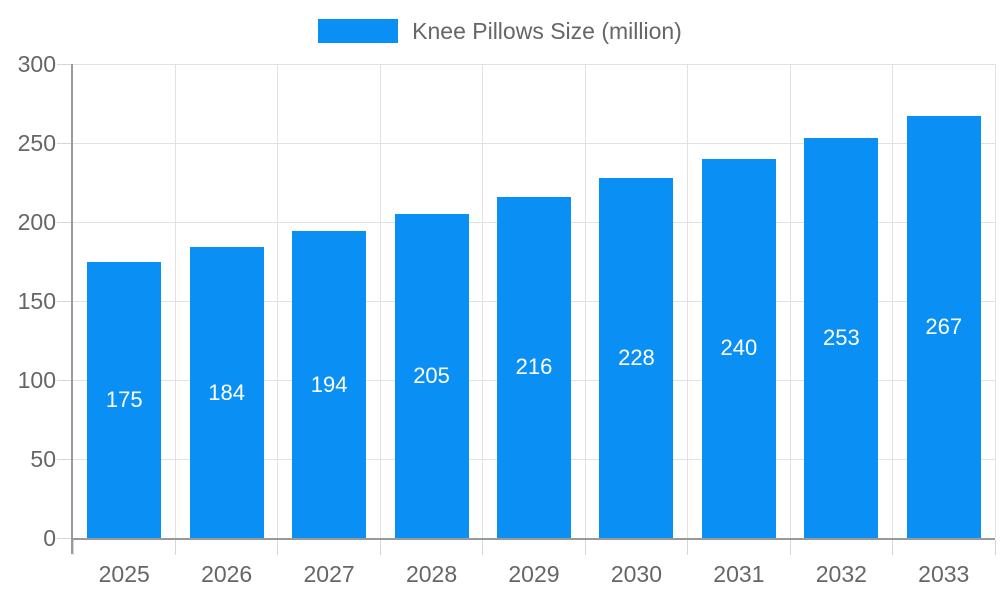 This screenshot has width=1000, height=600. Describe the element at coordinates (124, 574) in the screenshot. I see `x-tick-label: 2025` at that location.